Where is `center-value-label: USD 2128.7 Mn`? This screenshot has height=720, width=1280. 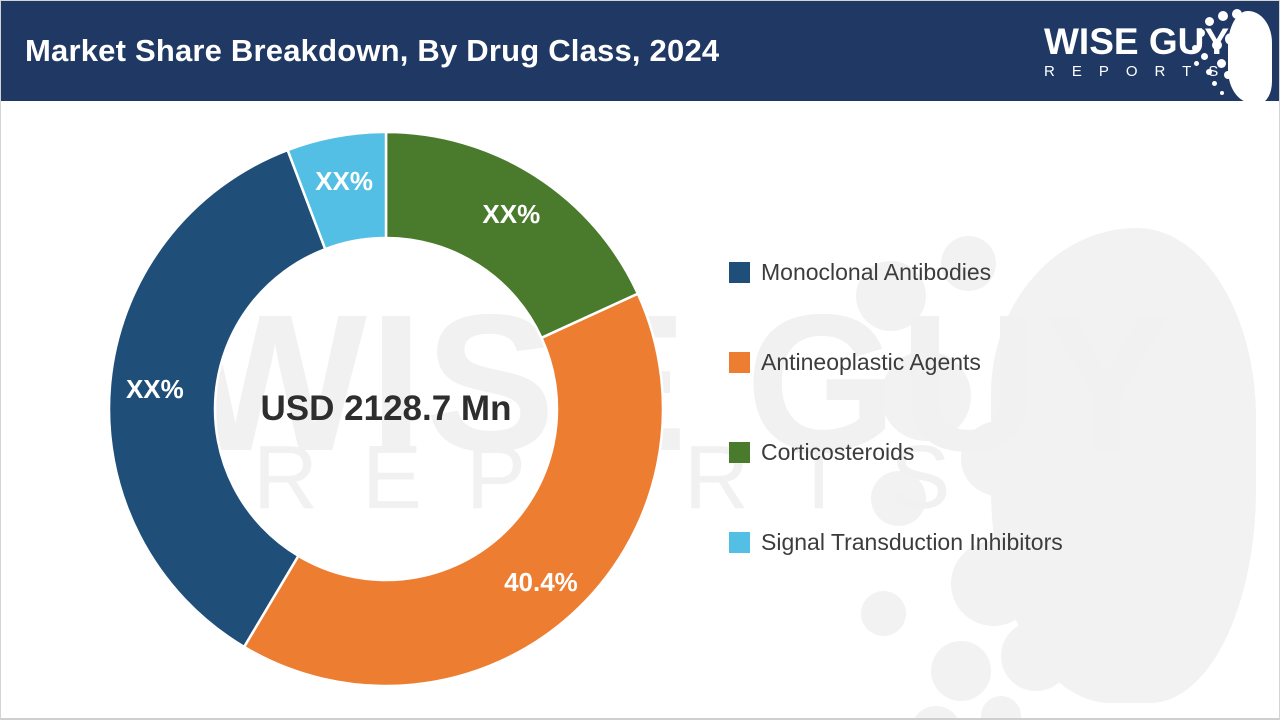 center-value-label: USD 2128.7 Mn is located at coordinates (386, 408).